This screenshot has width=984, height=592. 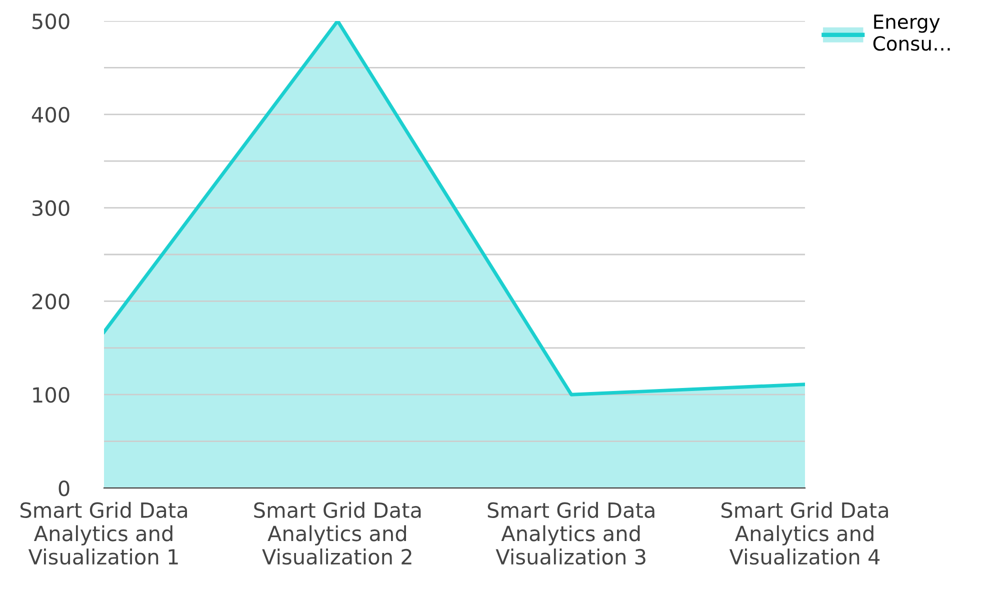 What do you see at coordinates (51, 395) in the screenshot?
I see `y-tick-label: 100` at bounding box center [51, 395].